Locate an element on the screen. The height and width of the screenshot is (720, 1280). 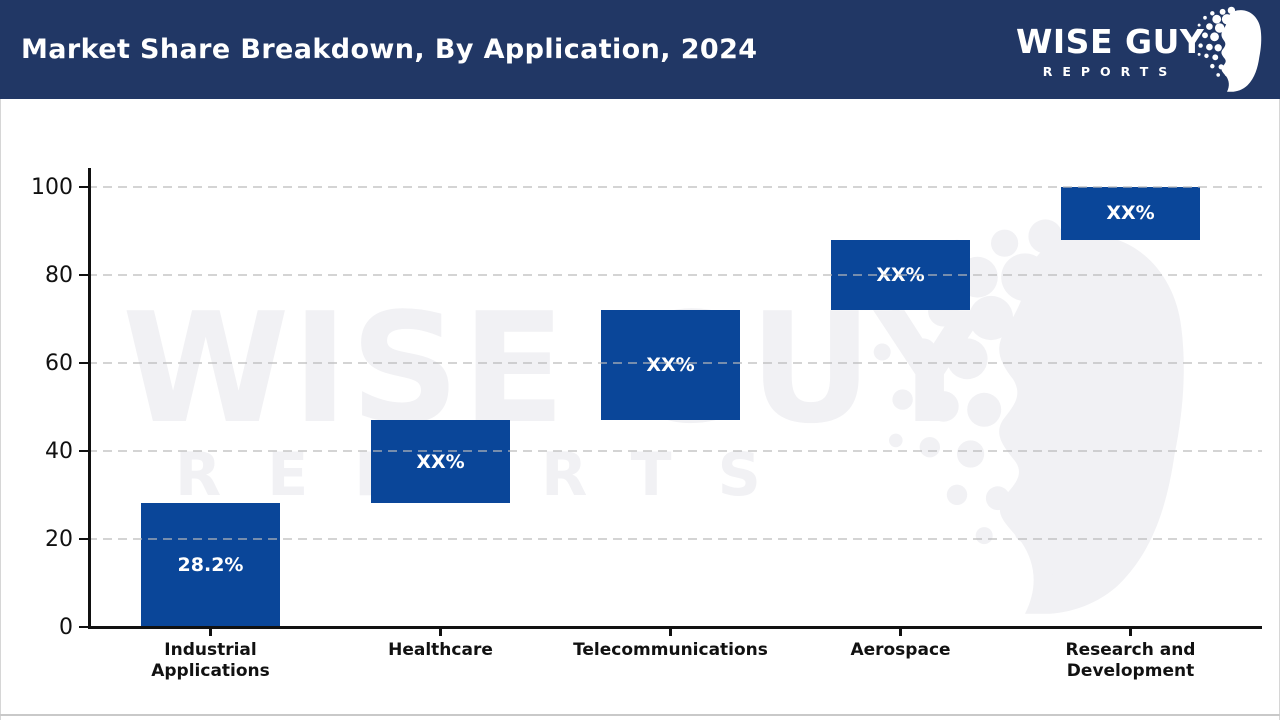
x-category-label-0: Industrial Applications is located at coordinates (210, 661).